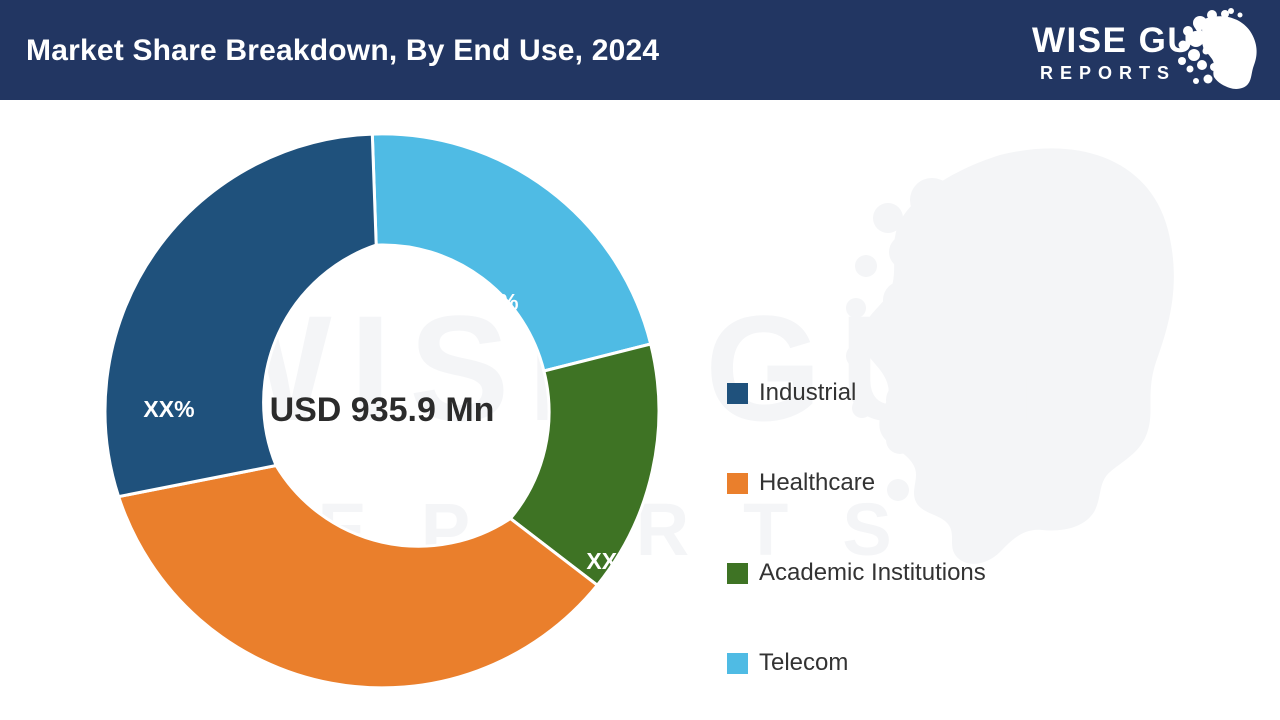 The height and width of the screenshot is (720, 1280). What do you see at coordinates (737, 573) in the screenshot?
I see `legend-swatch-academic-institutions` at bounding box center [737, 573].